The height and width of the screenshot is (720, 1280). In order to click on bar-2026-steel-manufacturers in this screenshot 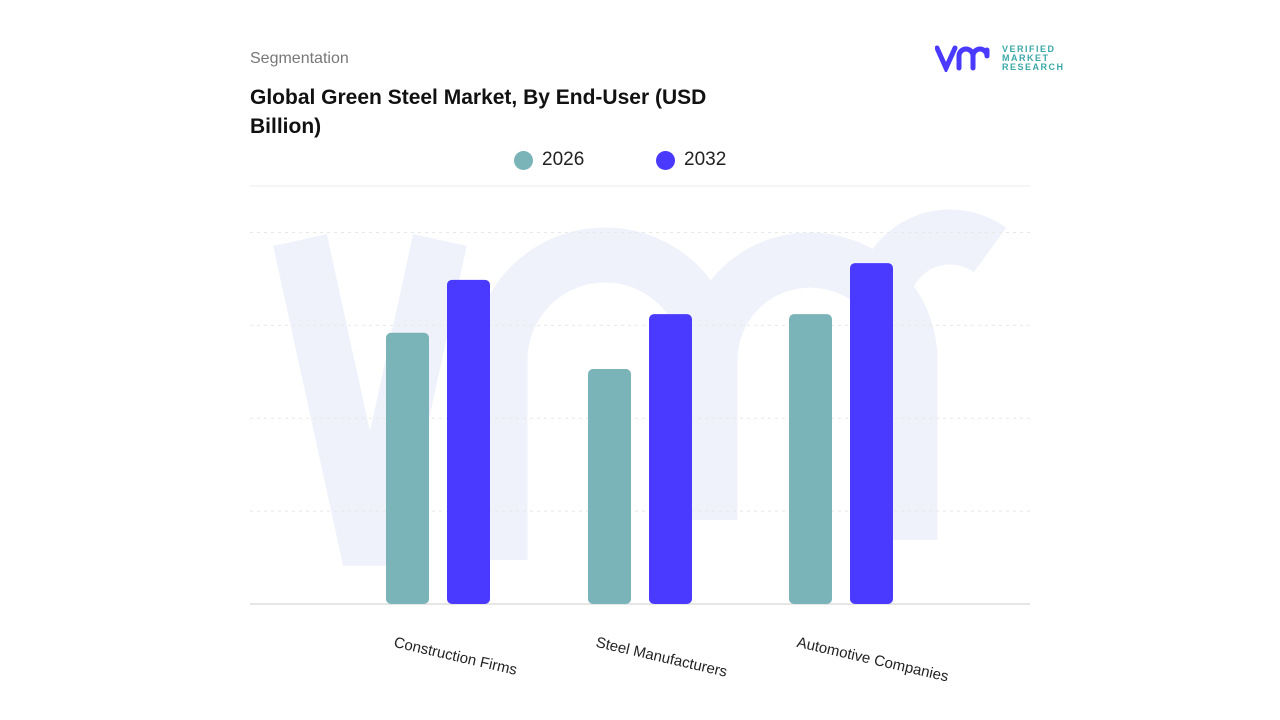, I will do `click(609, 486)`.